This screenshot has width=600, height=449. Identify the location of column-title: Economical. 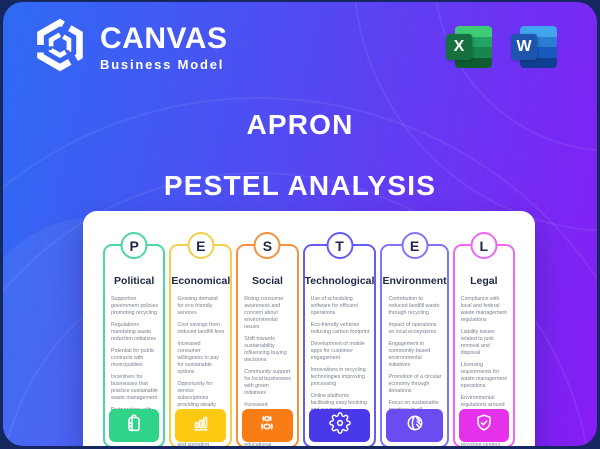
(201, 281).